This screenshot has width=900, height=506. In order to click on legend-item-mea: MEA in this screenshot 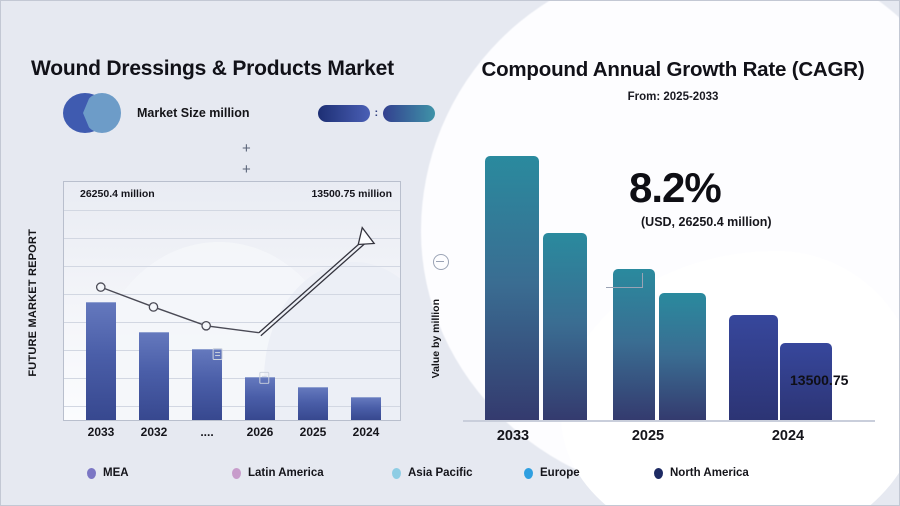, I will do `click(108, 473)`.